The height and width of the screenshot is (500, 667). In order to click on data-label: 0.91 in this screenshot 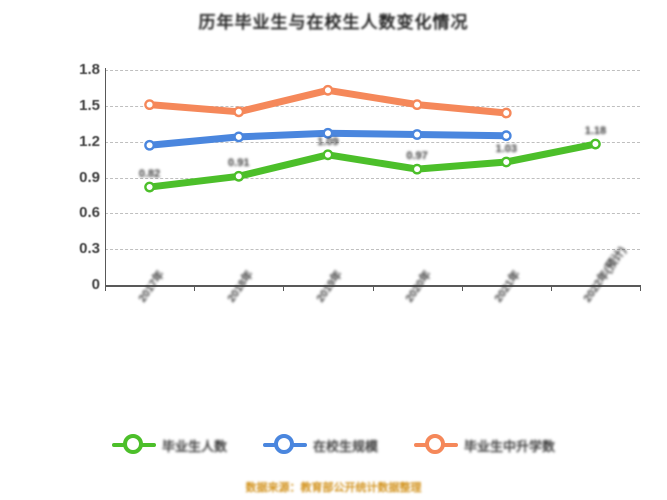, I will do `click(239, 163)`.